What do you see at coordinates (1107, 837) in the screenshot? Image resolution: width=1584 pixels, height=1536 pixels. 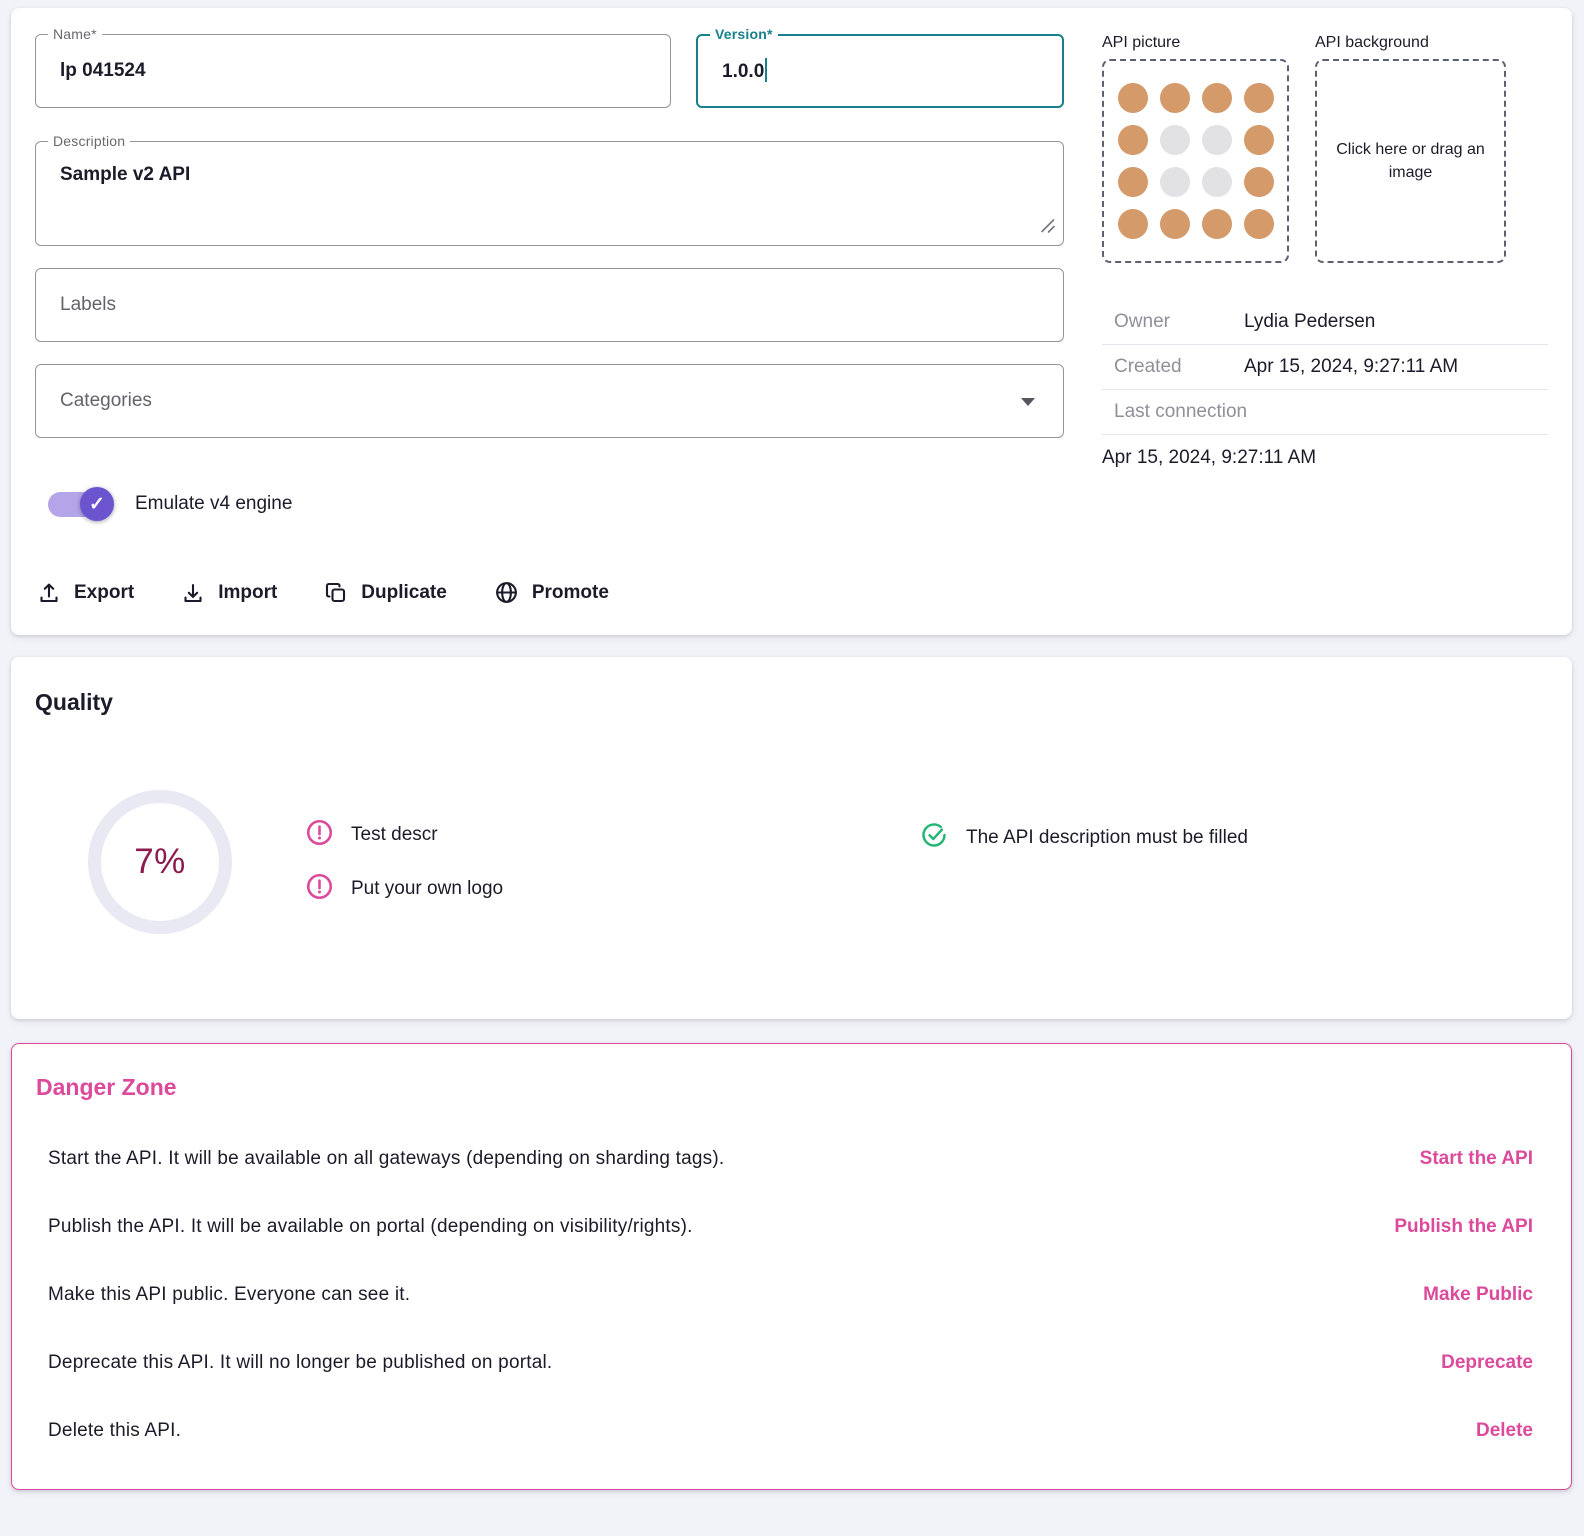 I see `quality-passed-text: The API description must be filled` at bounding box center [1107, 837].